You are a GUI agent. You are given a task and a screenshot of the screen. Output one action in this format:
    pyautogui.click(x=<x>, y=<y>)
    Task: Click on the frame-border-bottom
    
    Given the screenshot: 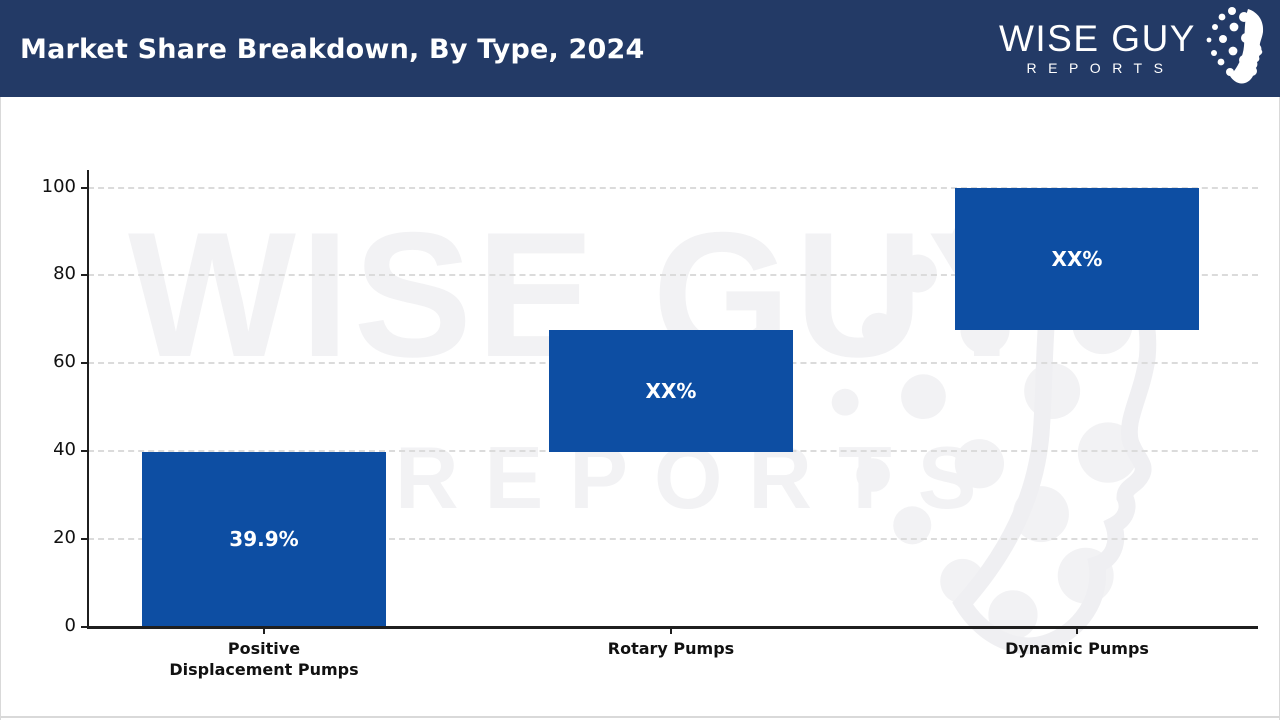 What is the action you would take?
    pyautogui.click(x=640, y=717)
    